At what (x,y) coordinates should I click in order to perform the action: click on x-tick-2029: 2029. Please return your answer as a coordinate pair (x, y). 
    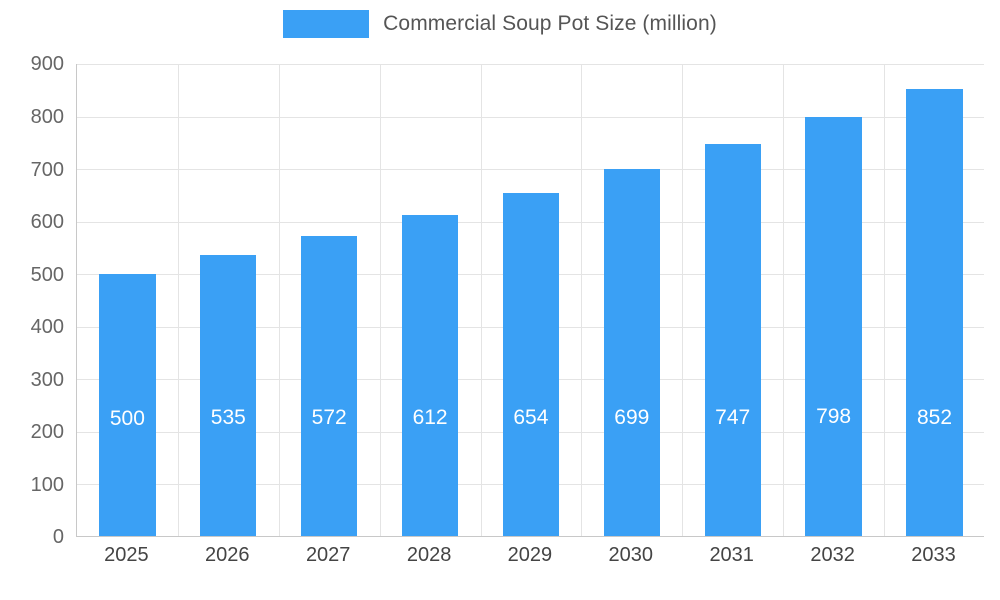
    Looking at the image, I should click on (530, 555).